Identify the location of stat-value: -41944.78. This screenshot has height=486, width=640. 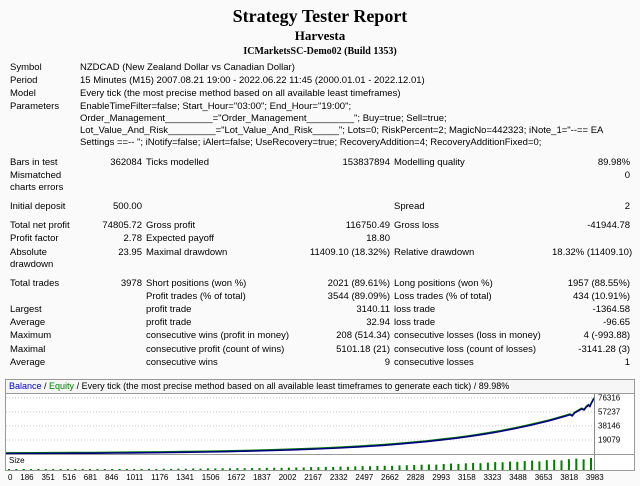
(609, 226).